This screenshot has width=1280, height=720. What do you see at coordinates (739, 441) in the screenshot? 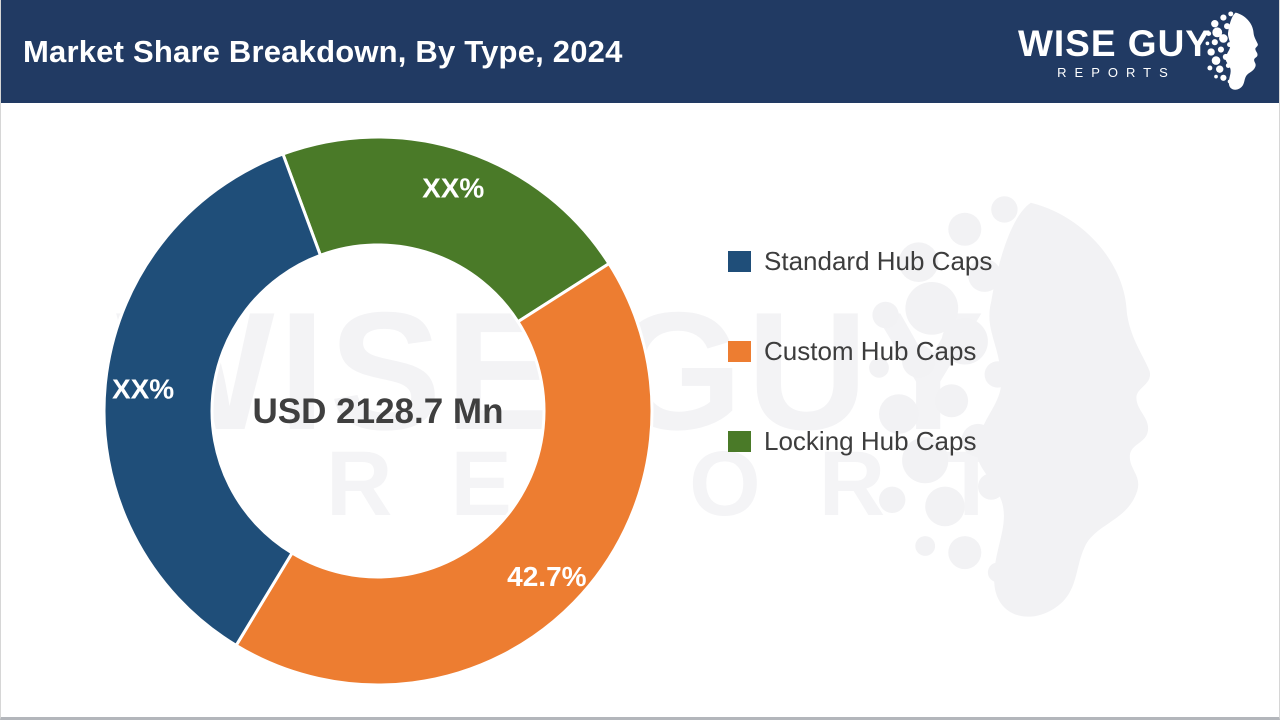
I see `legend-swatch-locking` at bounding box center [739, 441].